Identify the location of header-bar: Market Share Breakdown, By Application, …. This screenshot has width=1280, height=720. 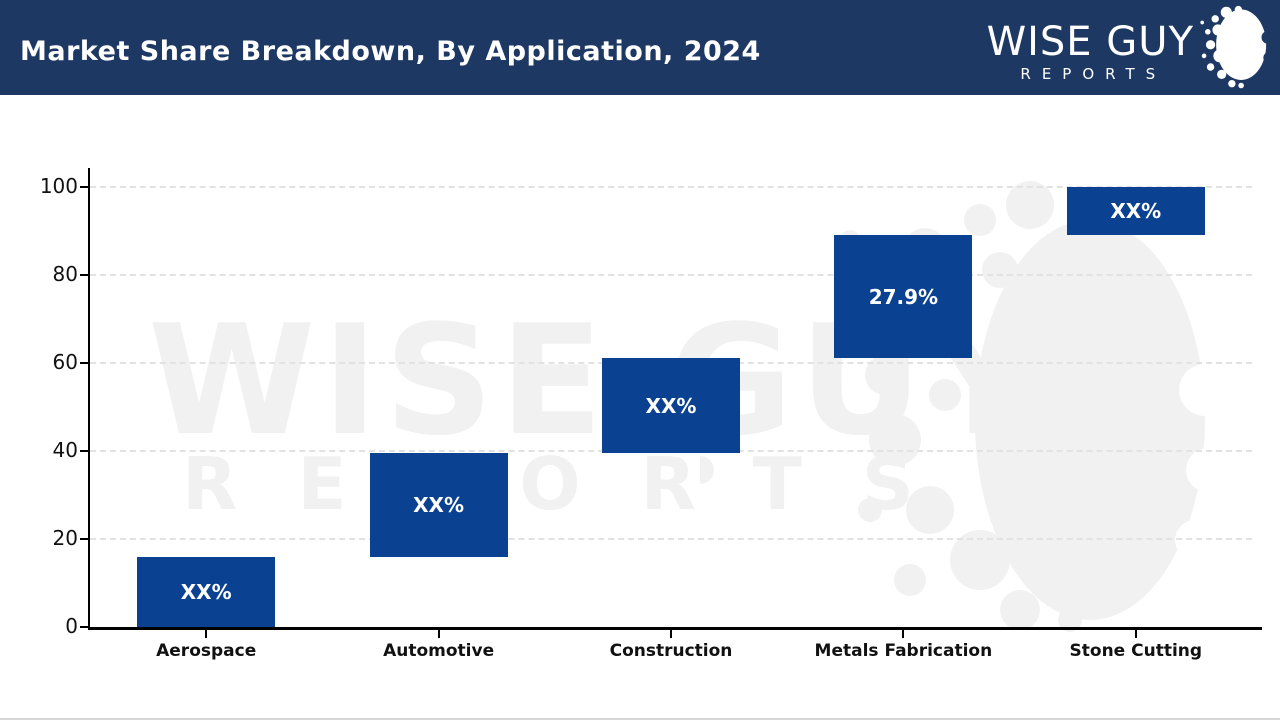
(640, 47).